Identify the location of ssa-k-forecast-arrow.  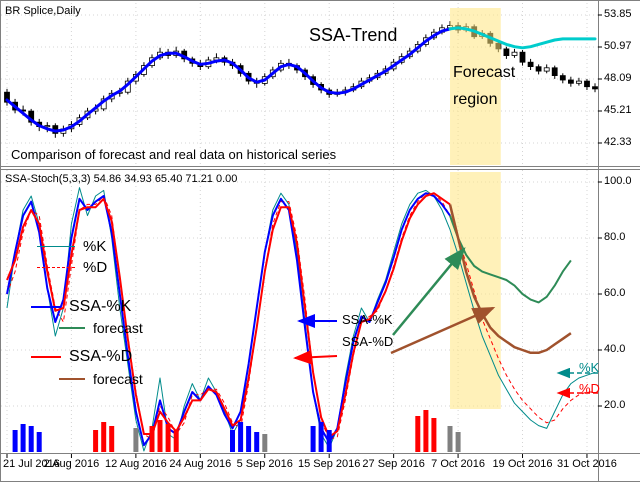
(429, 291).